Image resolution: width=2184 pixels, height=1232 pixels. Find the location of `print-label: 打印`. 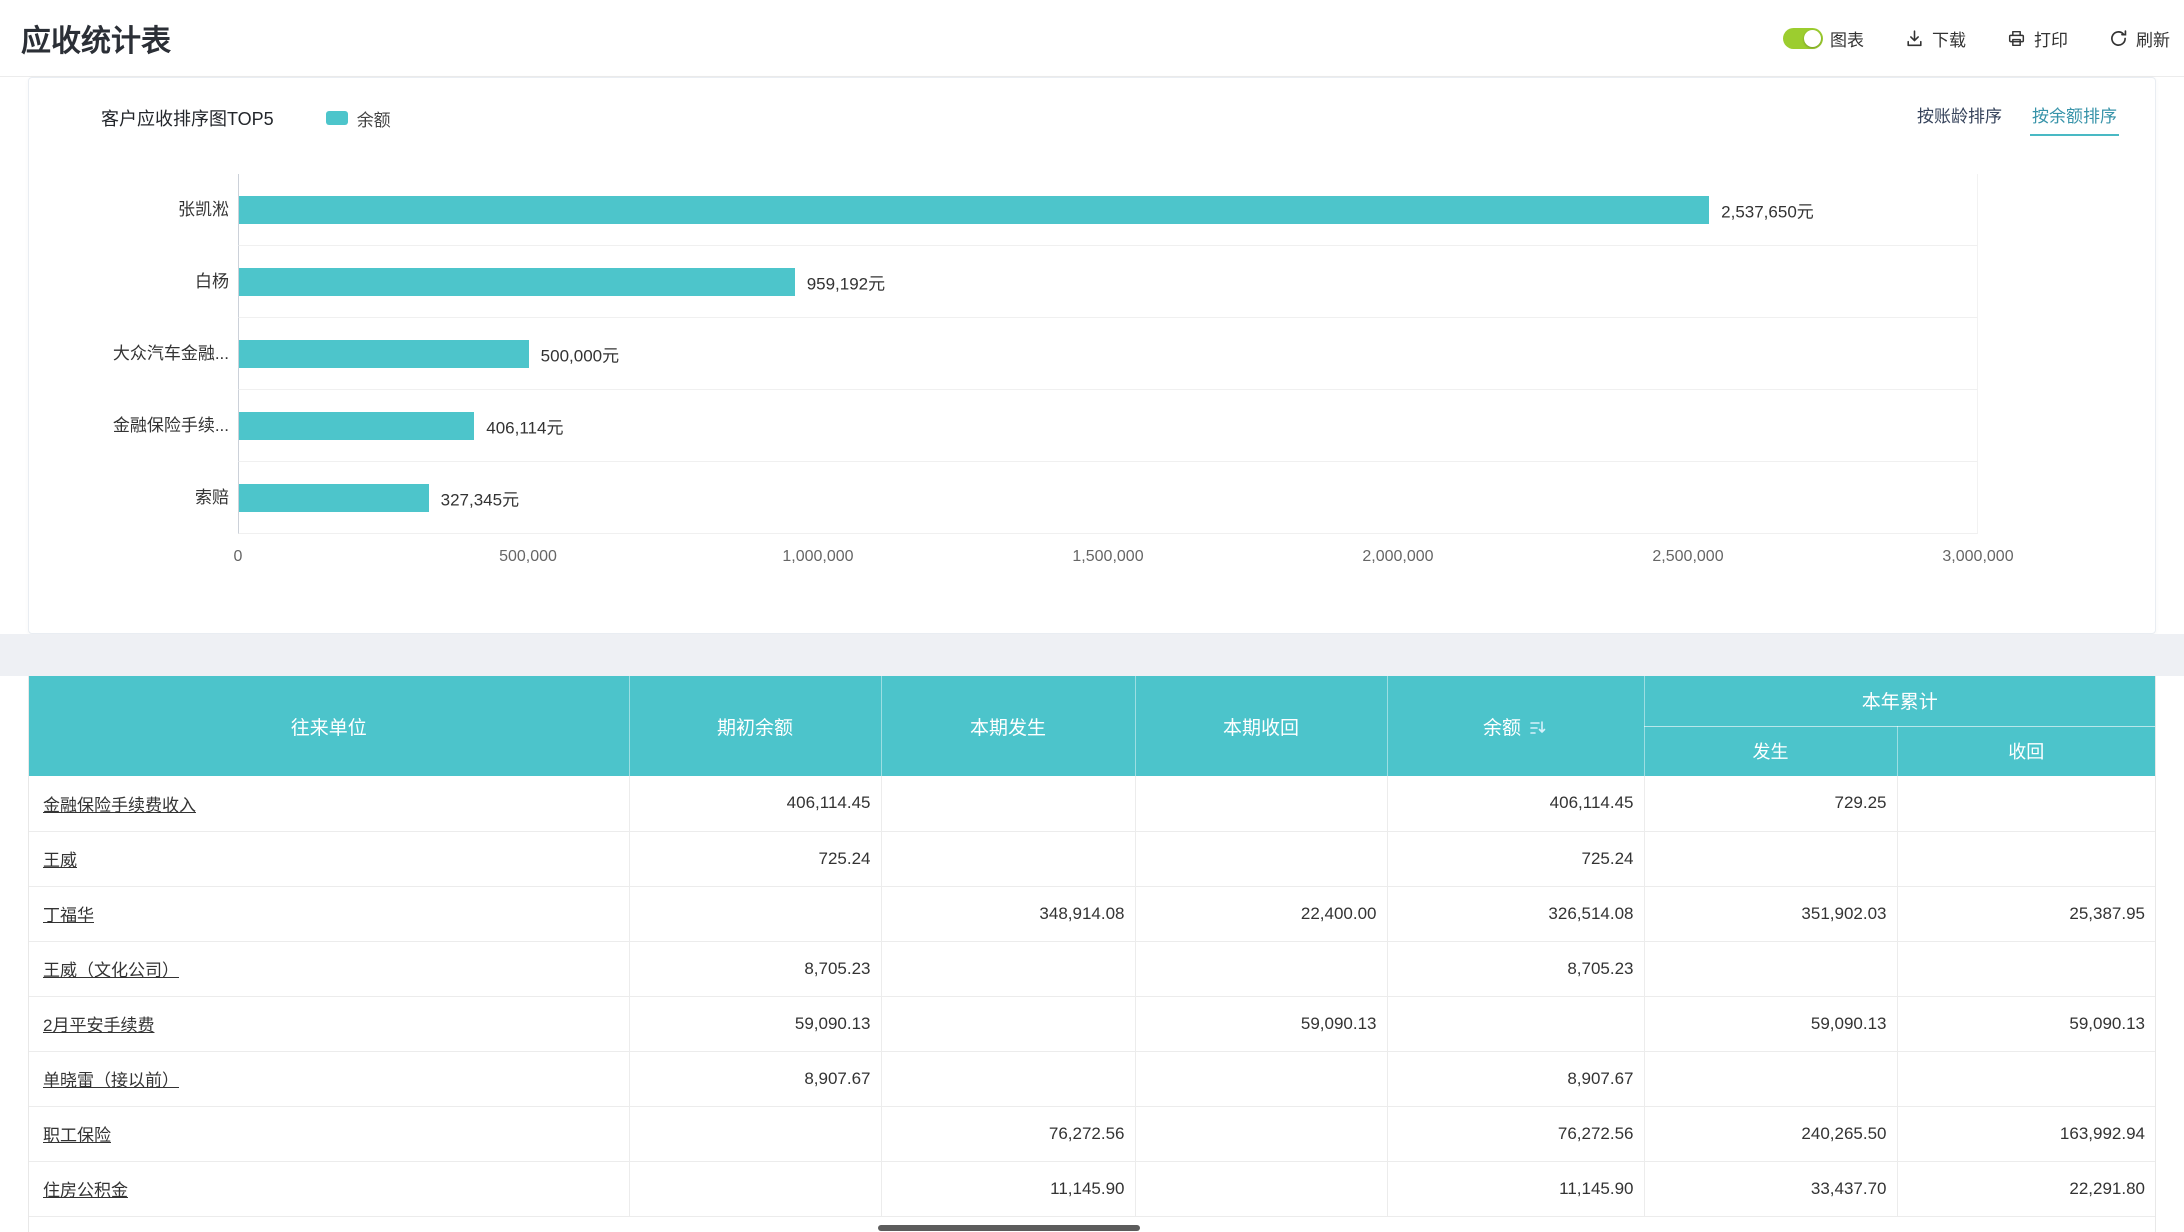

print-label: 打印 is located at coordinates (2051, 40).